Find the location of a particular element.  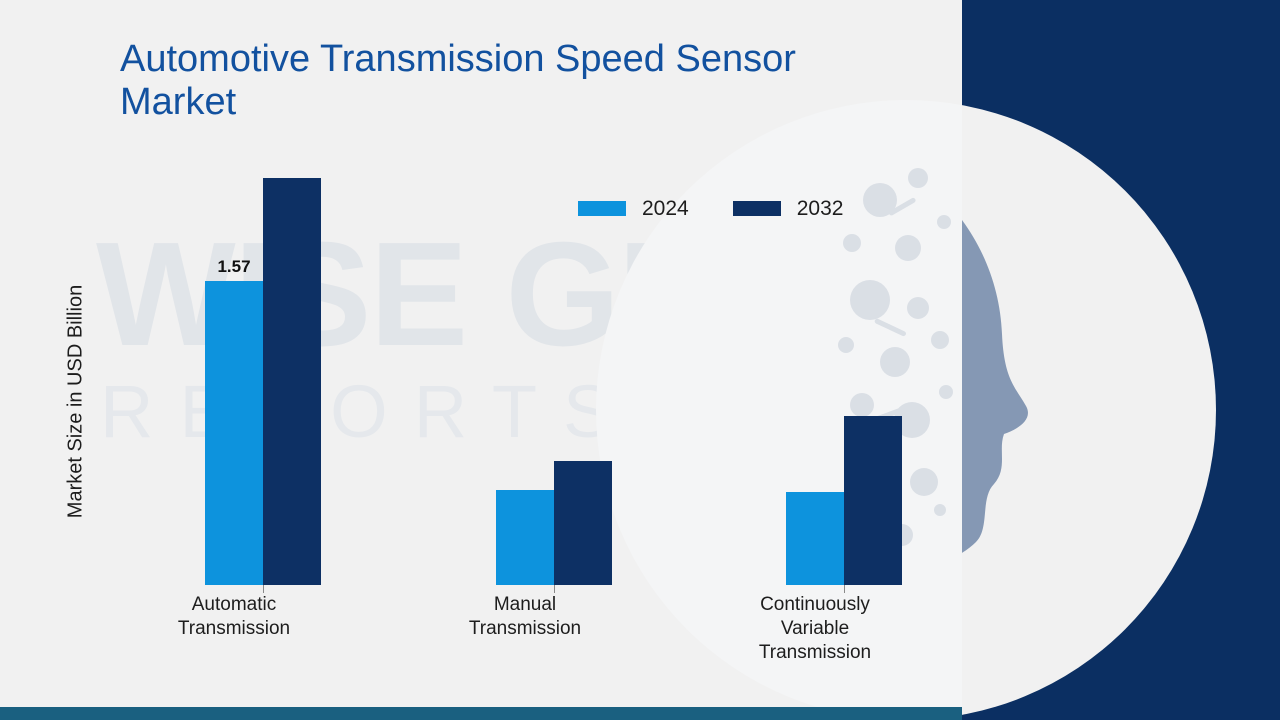

legend-item-2032: 2032 is located at coordinates (788, 208).